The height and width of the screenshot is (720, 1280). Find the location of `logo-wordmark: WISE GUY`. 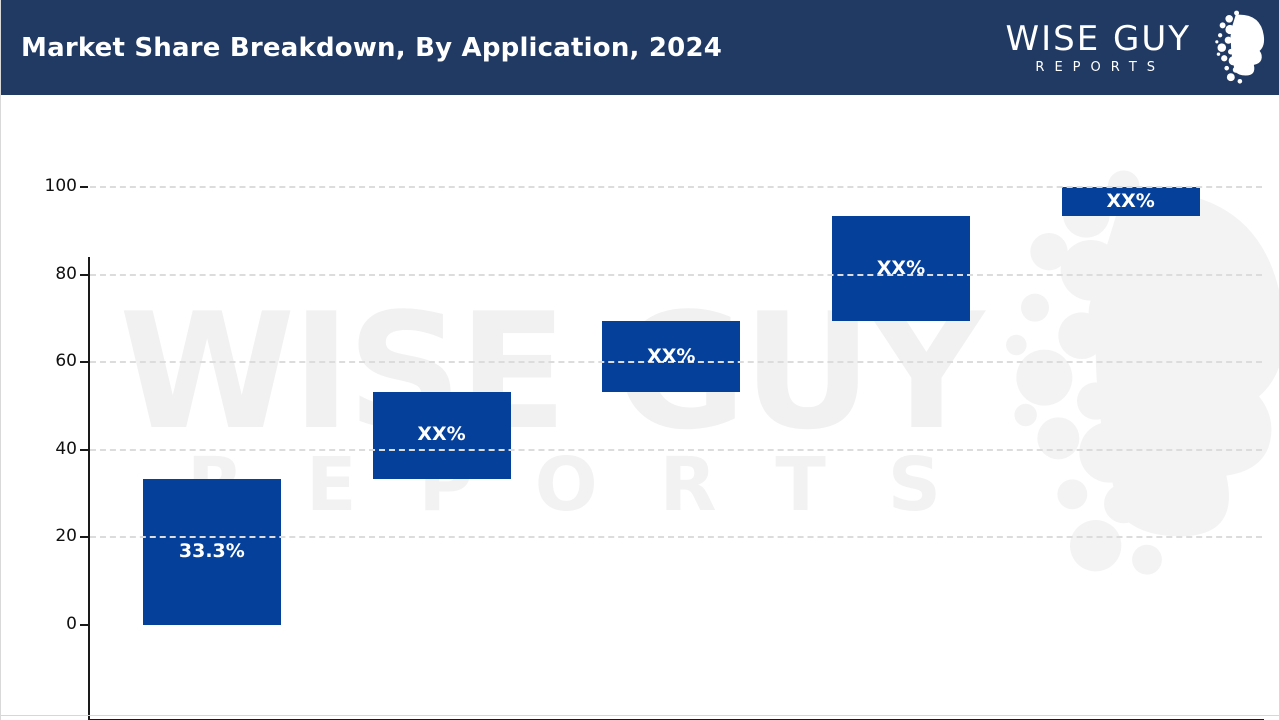

logo-wordmark: WISE GUY is located at coordinates (1098, 38).